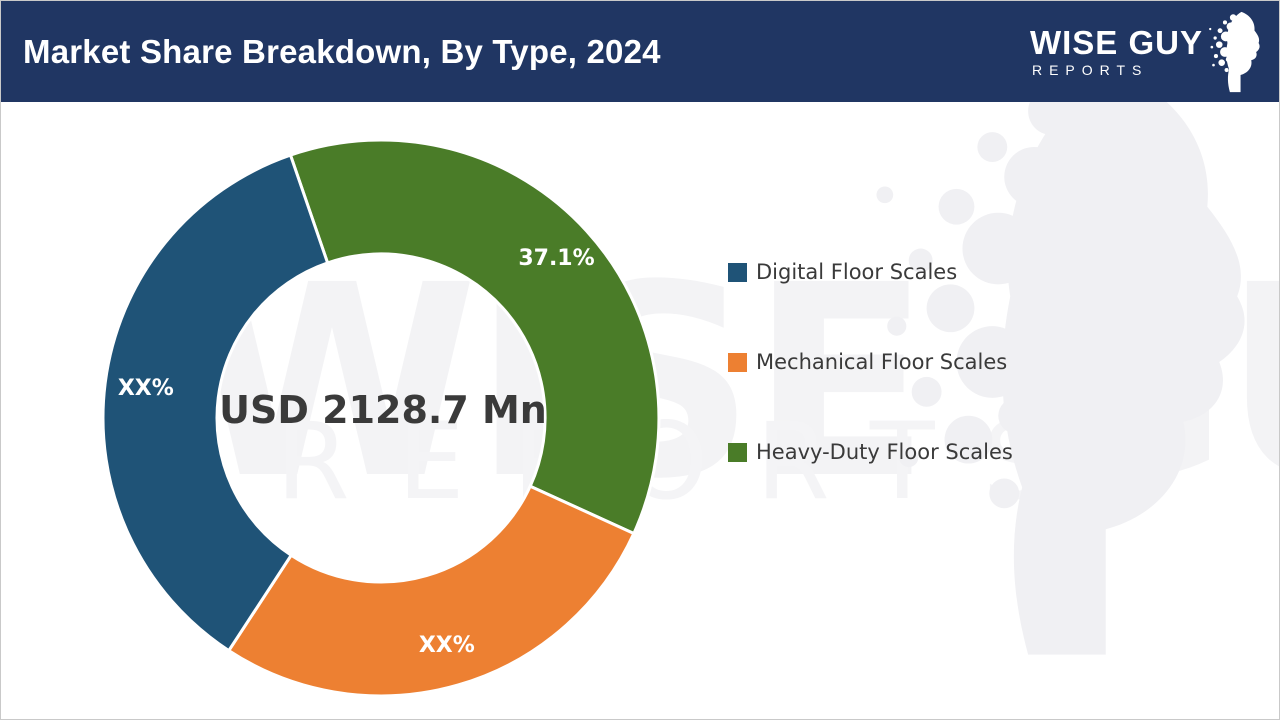 The height and width of the screenshot is (720, 1280). Describe the element at coordinates (882, 362) in the screenshot. I see `legend-label: Mechanical Floor Scales` at that location.